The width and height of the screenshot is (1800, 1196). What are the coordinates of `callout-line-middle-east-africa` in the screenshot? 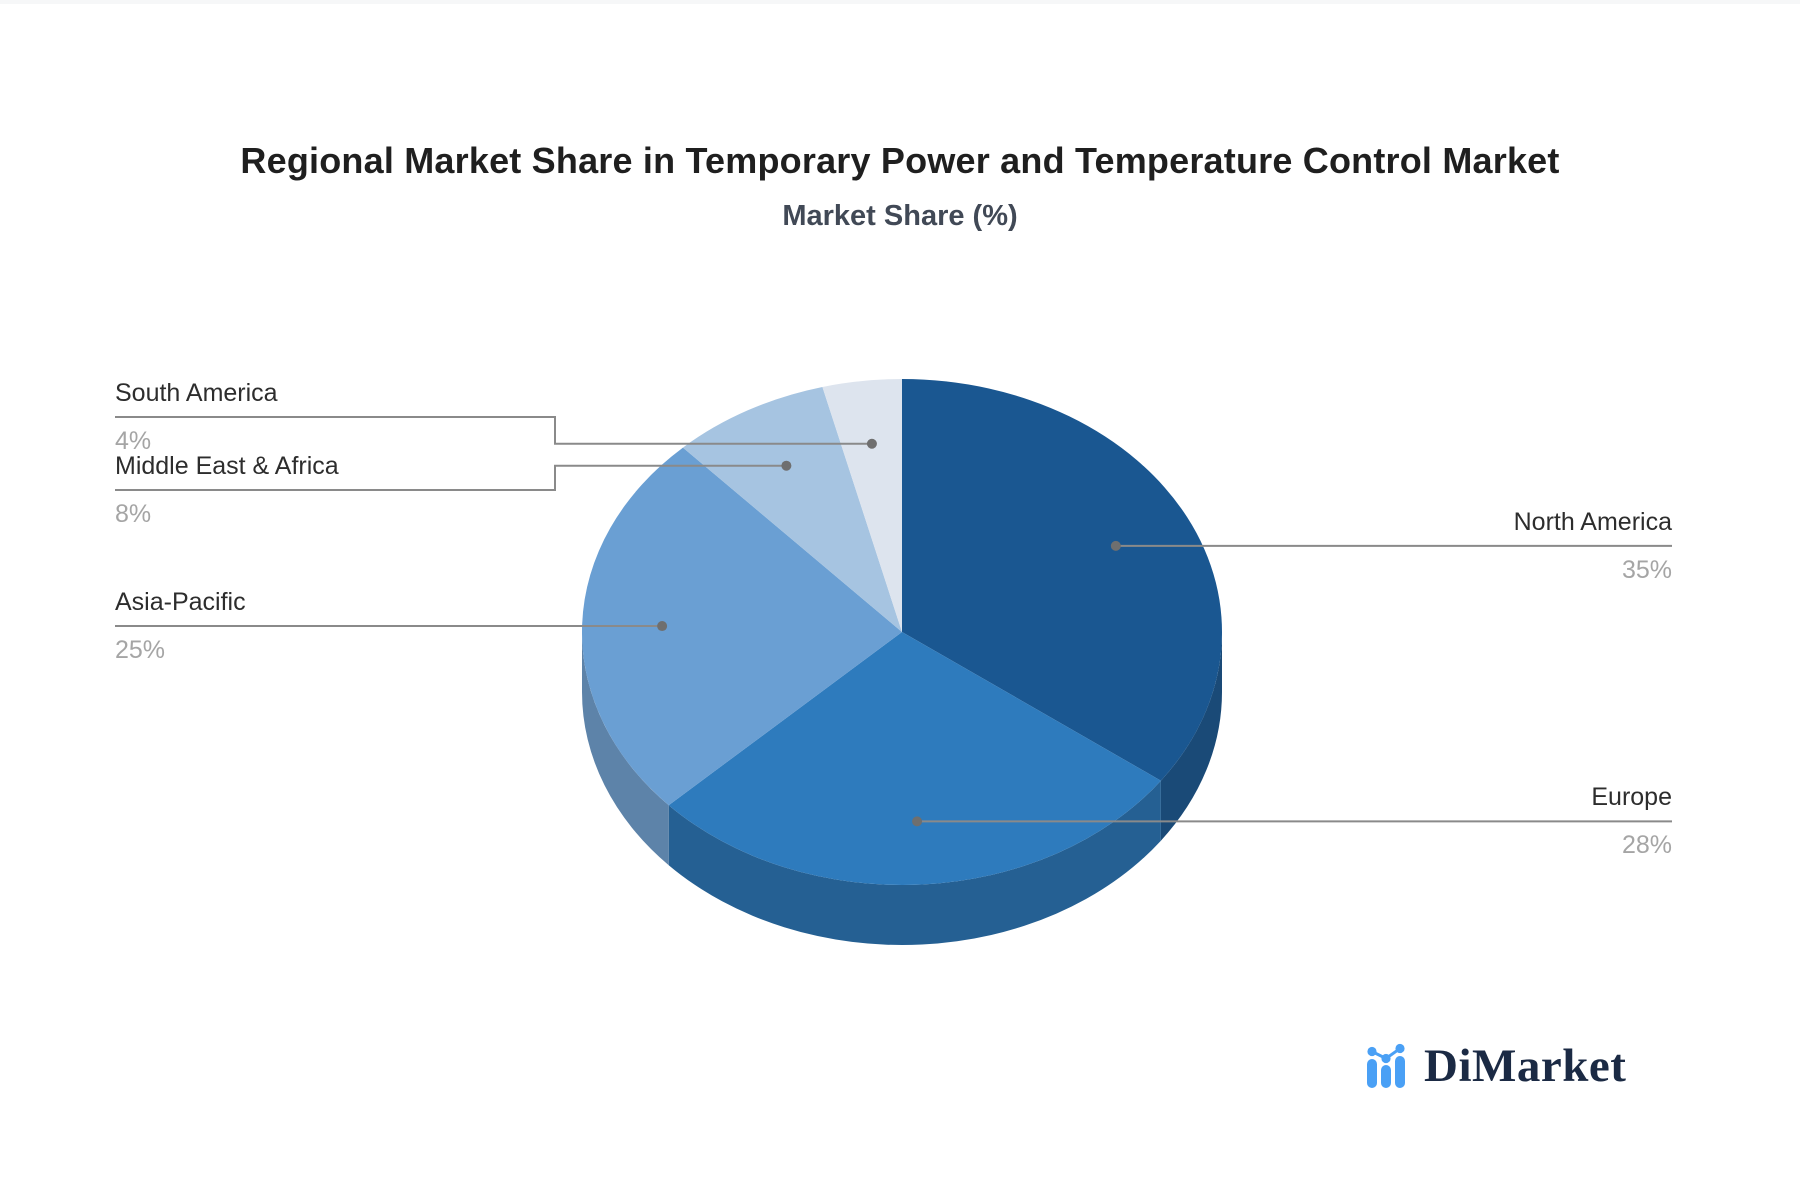 It's located at (451, 477).